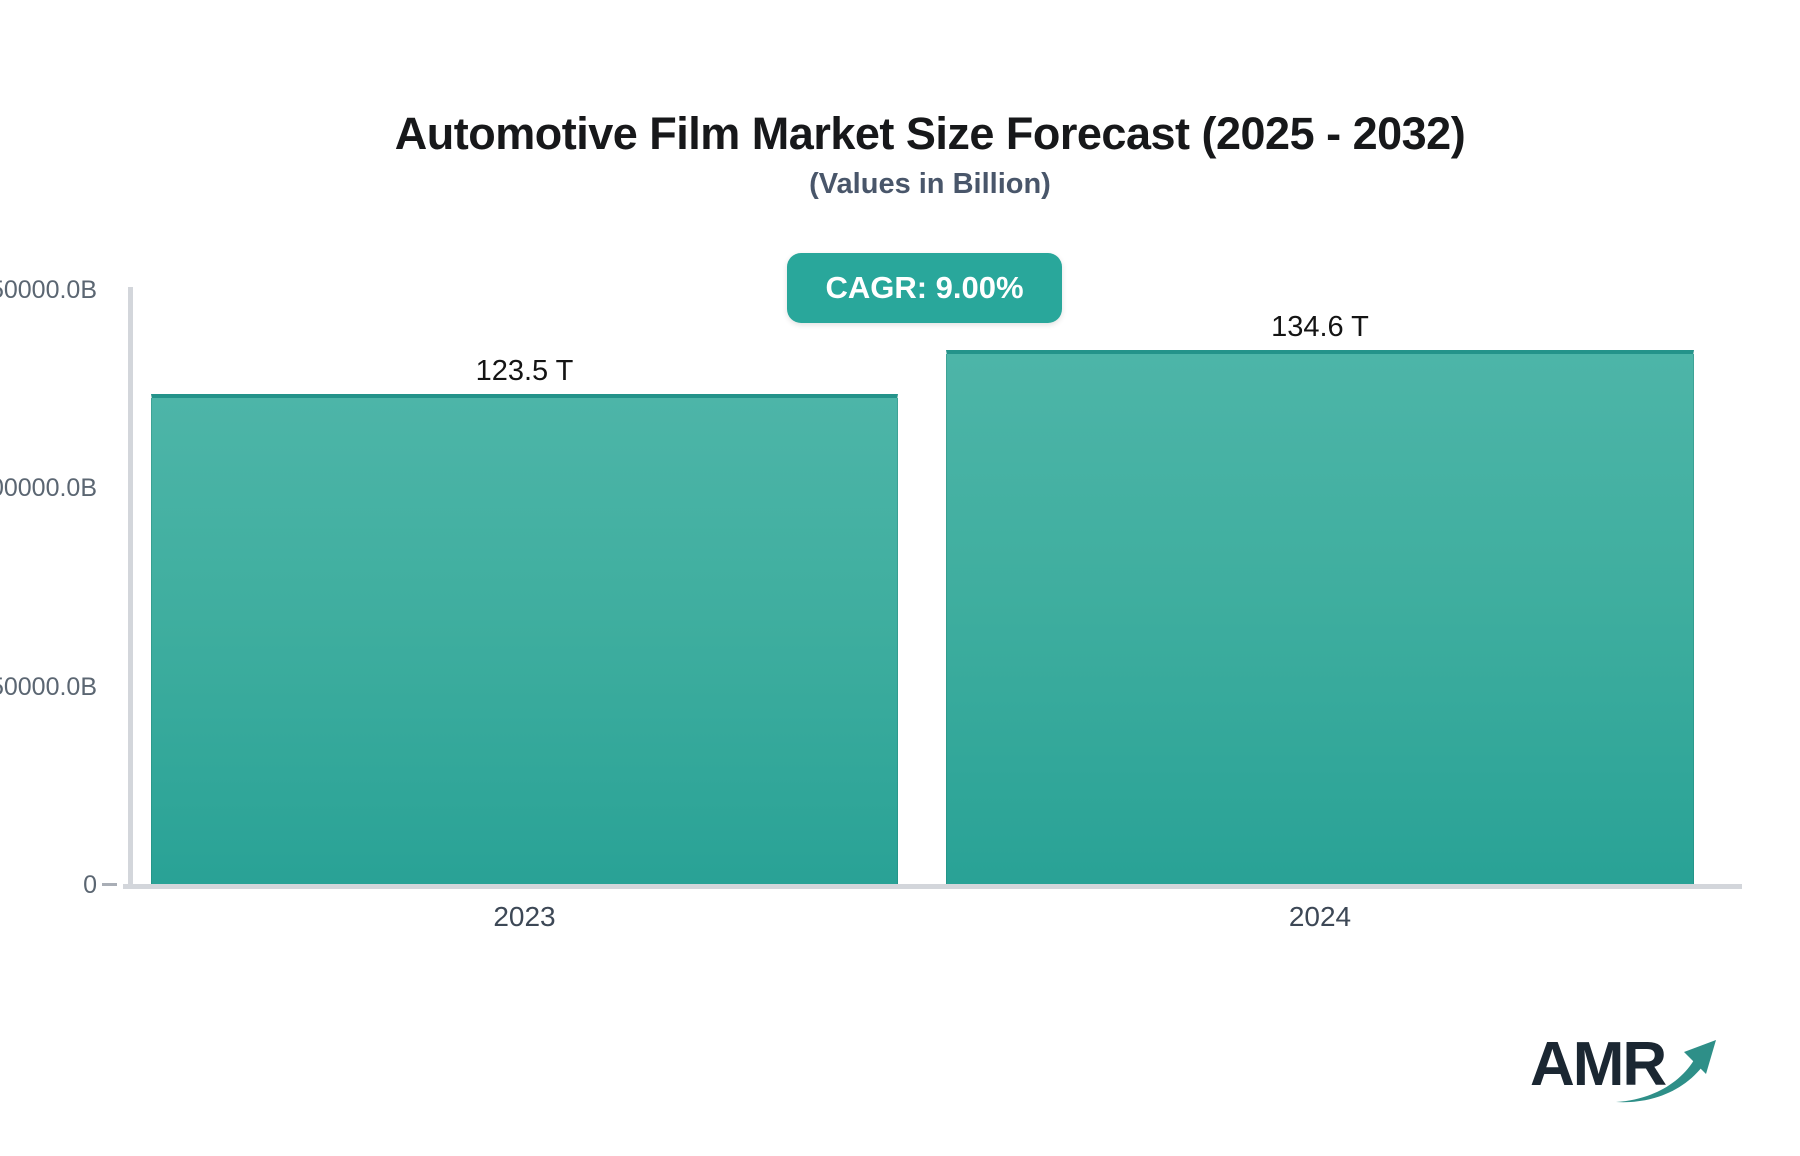  Describe the element at coordinates (524, 371) in the screenshot. I see `bar-value-label-2023: 123.5 T` at that location.